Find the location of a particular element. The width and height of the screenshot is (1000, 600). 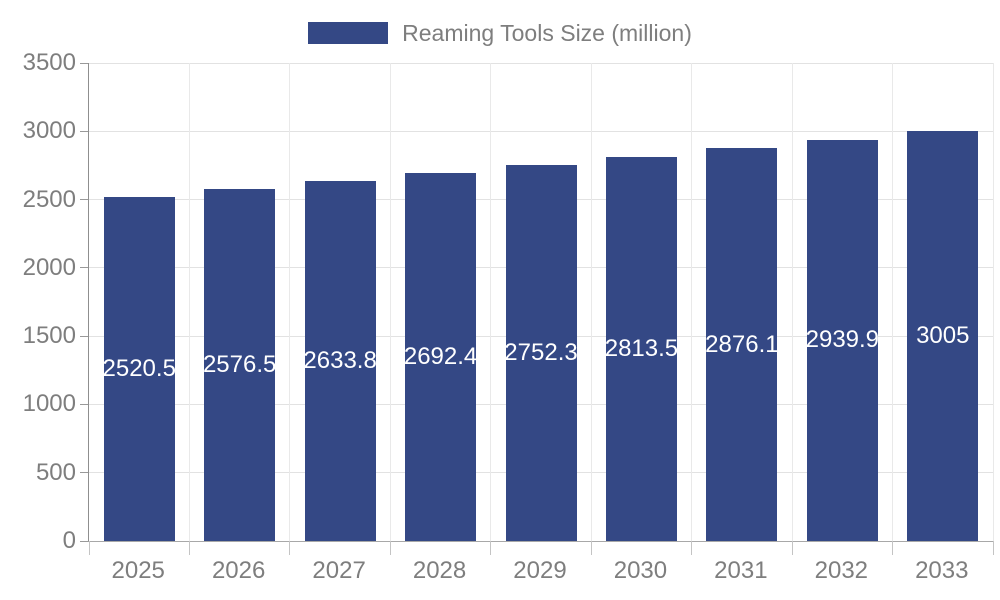

bar-value-label-2029: 2752.3 is located at coordinates (541, 353).